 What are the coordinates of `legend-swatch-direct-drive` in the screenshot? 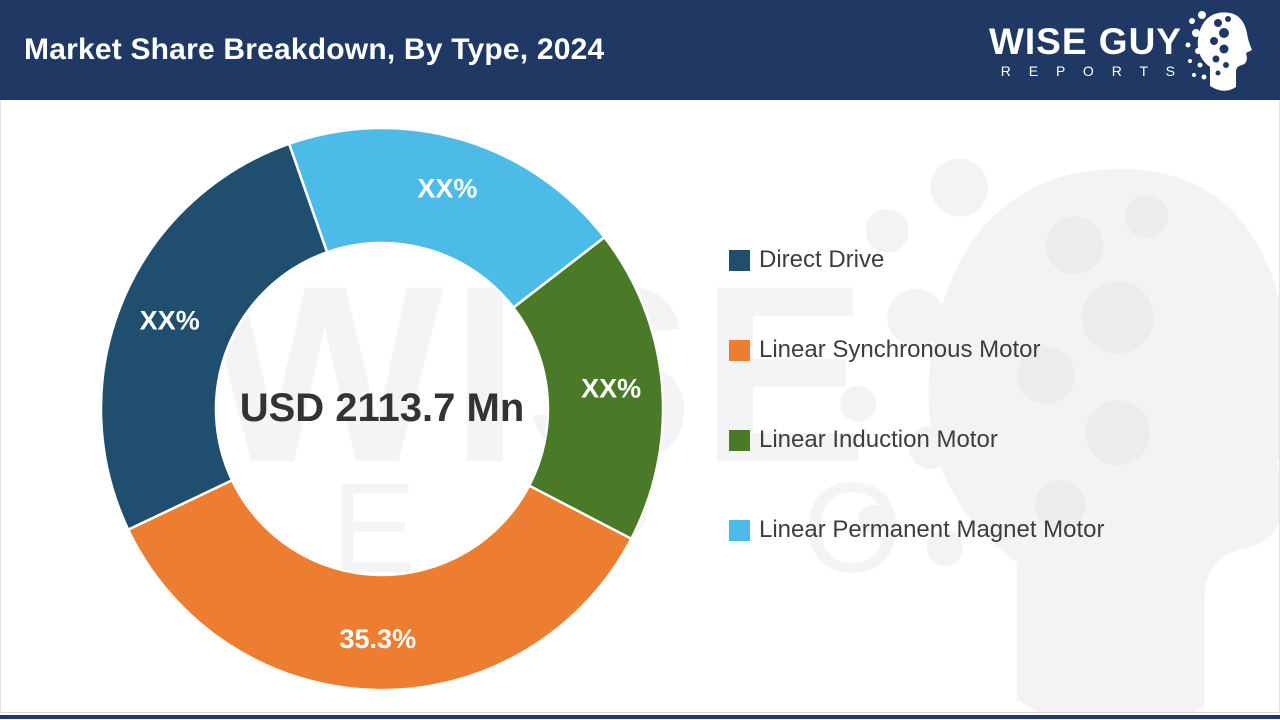 It's located at (739, 260).